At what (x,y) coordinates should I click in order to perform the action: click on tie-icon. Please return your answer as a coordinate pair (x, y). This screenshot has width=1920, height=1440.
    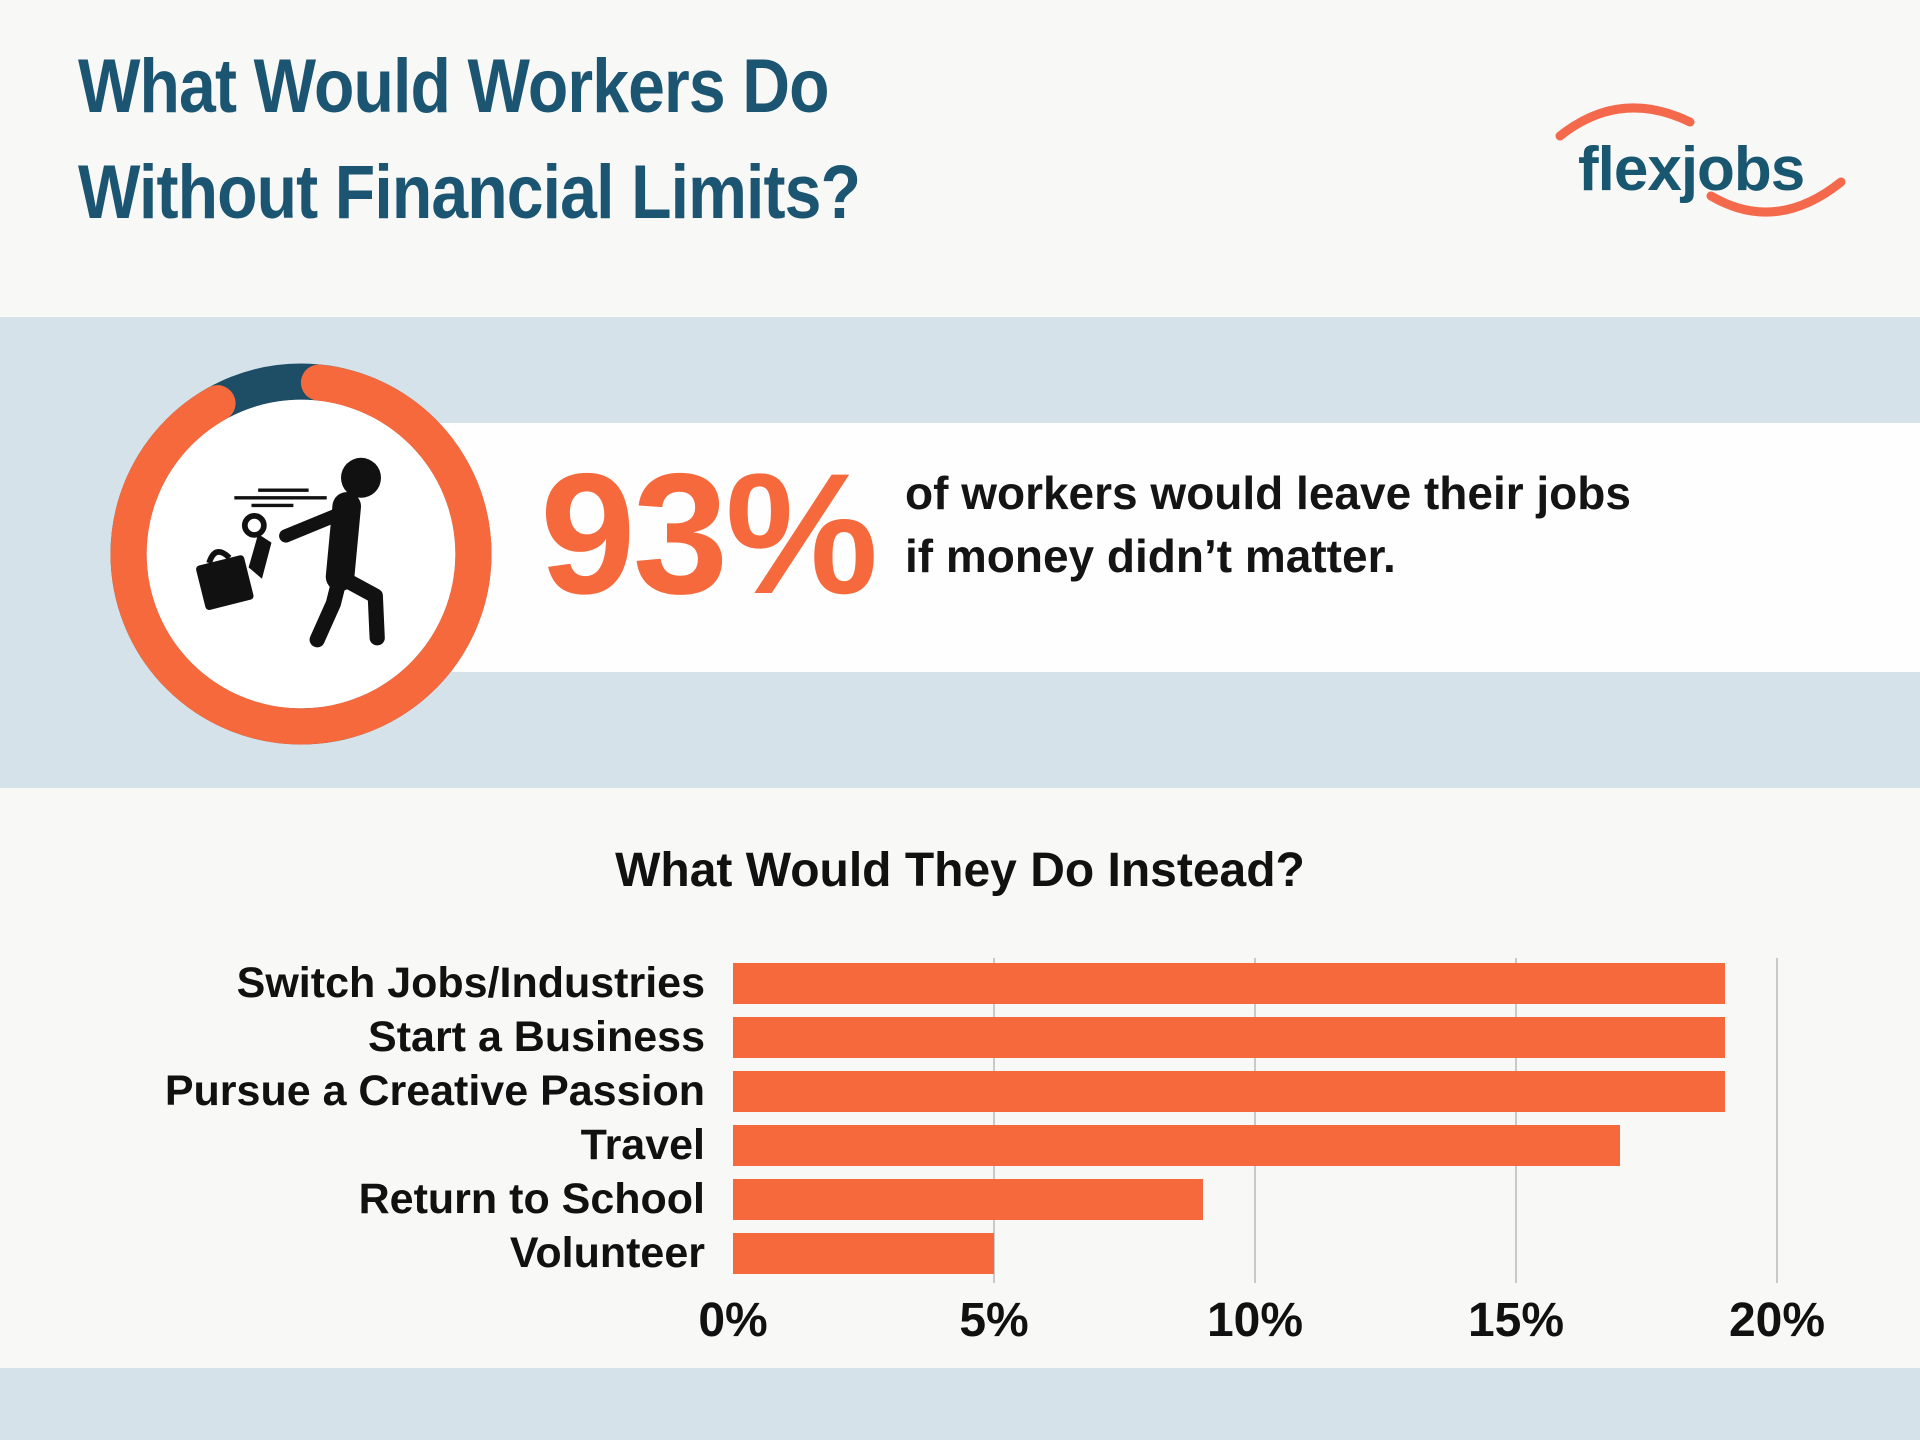
    Looking at the image, I should click on (256, 546).